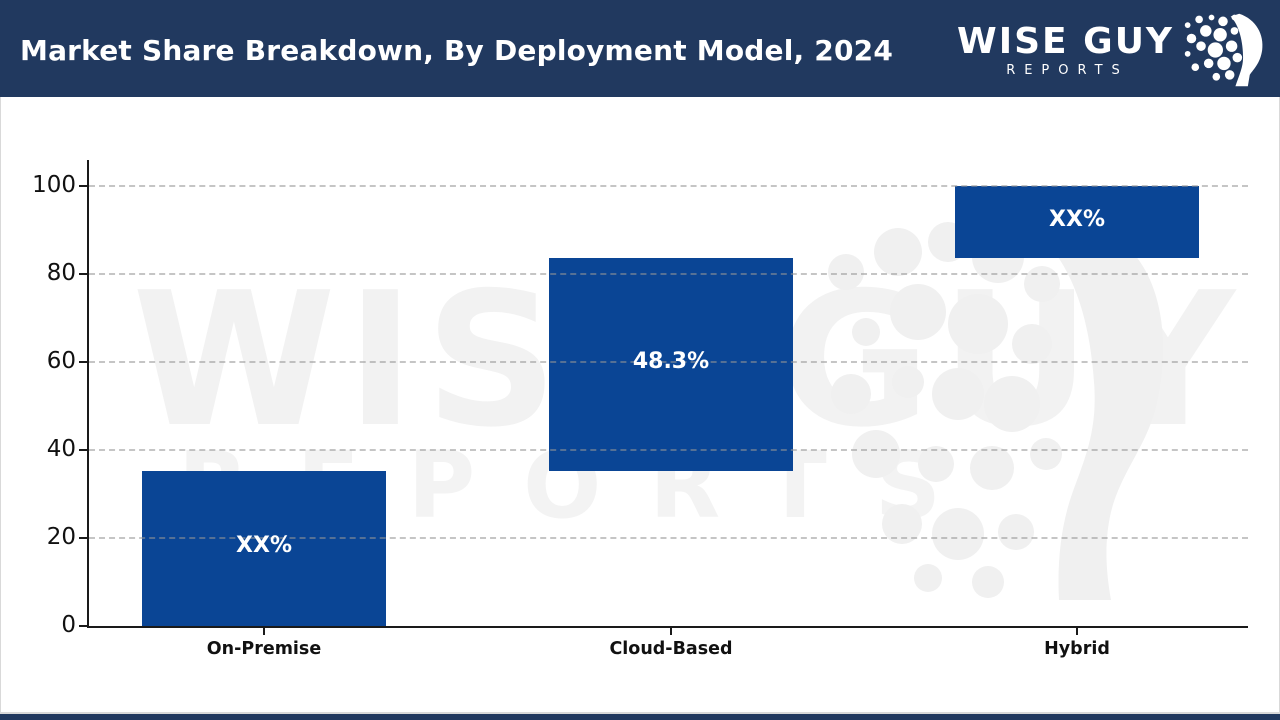 The height and width of the screenshot is (720, 1280). I want to click on brand-logo-text: WISE GUY REPORTS, so click(1065, 50).